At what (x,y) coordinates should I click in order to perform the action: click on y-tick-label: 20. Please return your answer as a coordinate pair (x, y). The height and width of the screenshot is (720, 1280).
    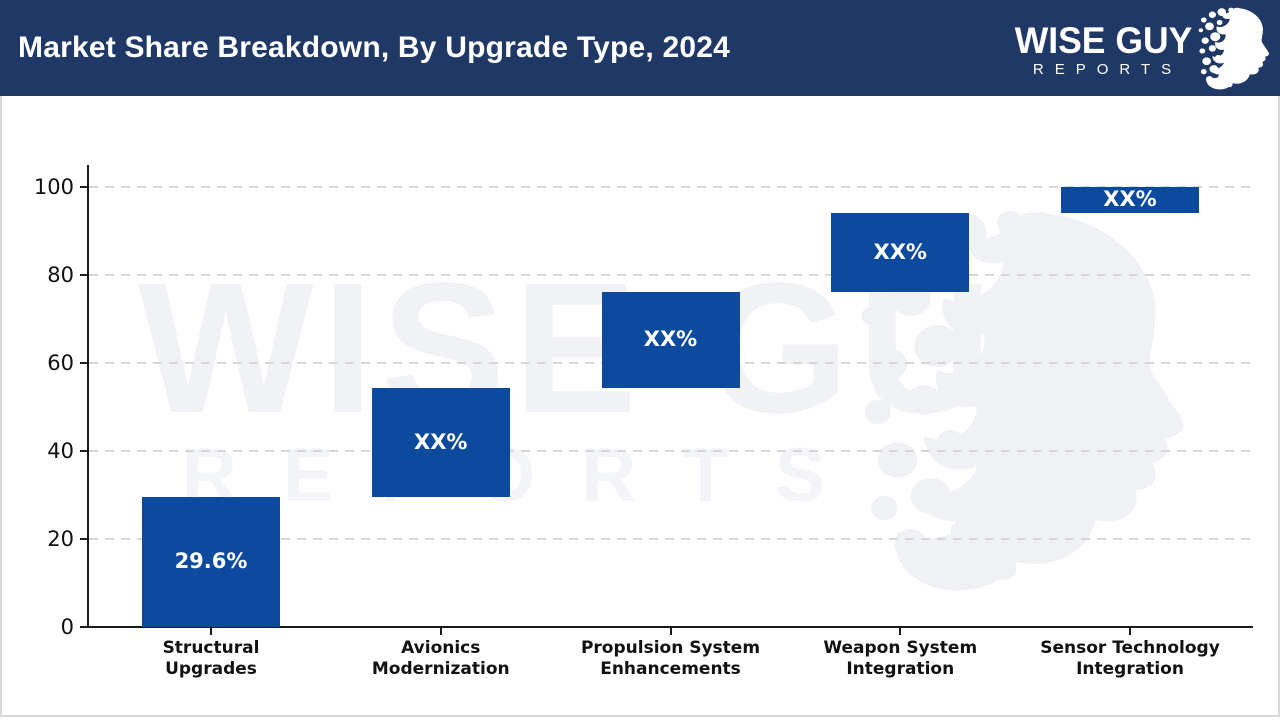
    Looking at the image, I should click on (60, 539).